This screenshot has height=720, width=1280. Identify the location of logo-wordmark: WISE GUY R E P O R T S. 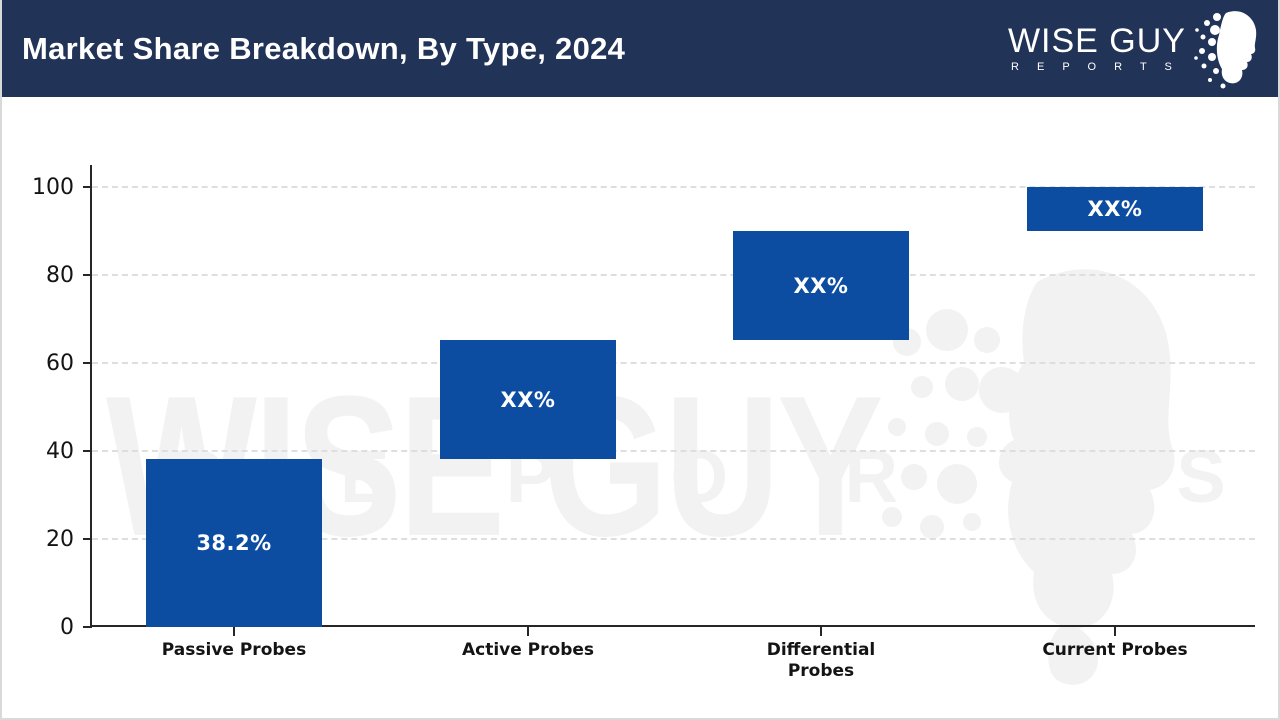
(1097, 48).